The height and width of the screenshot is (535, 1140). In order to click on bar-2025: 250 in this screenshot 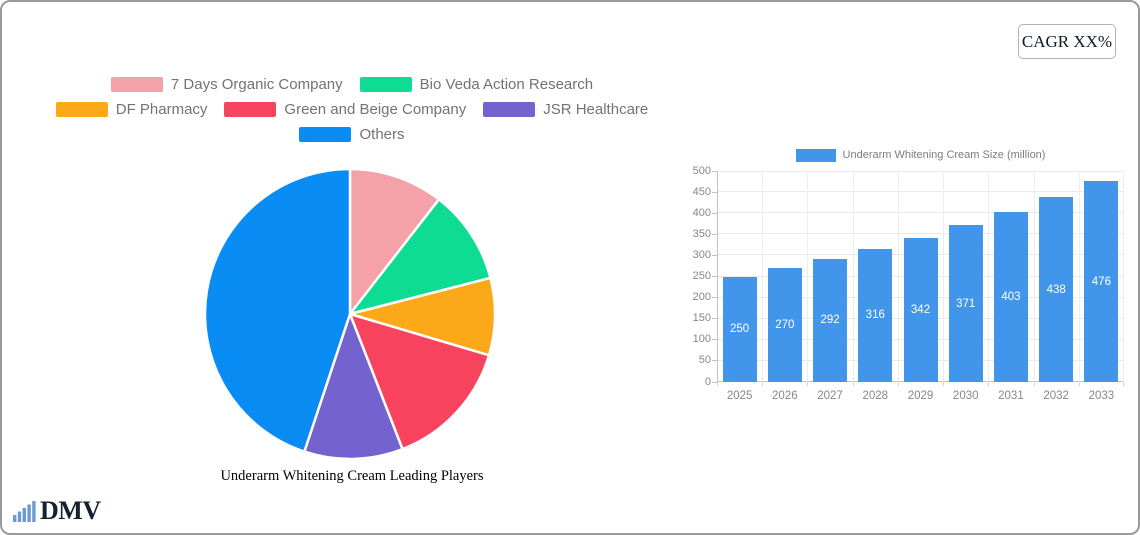, I will do `click(739, 329)`.